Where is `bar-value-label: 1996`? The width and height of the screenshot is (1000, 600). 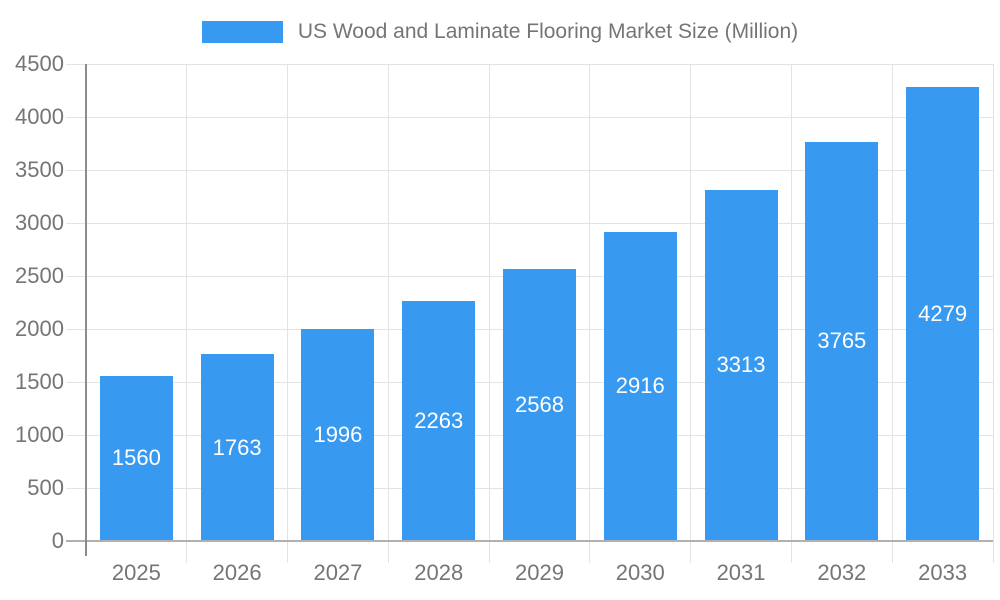 bar-value-label: 1996 is located at coordinates (338, 435).